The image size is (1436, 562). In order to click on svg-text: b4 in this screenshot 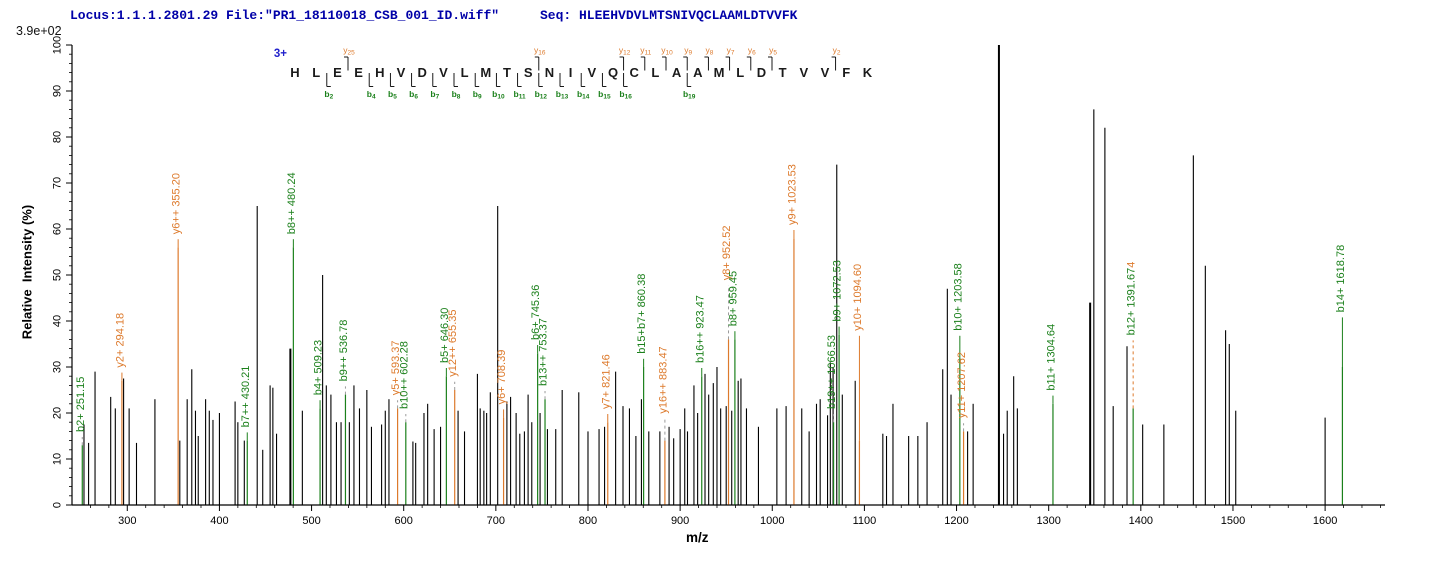, I will do `click(371, 95)`.